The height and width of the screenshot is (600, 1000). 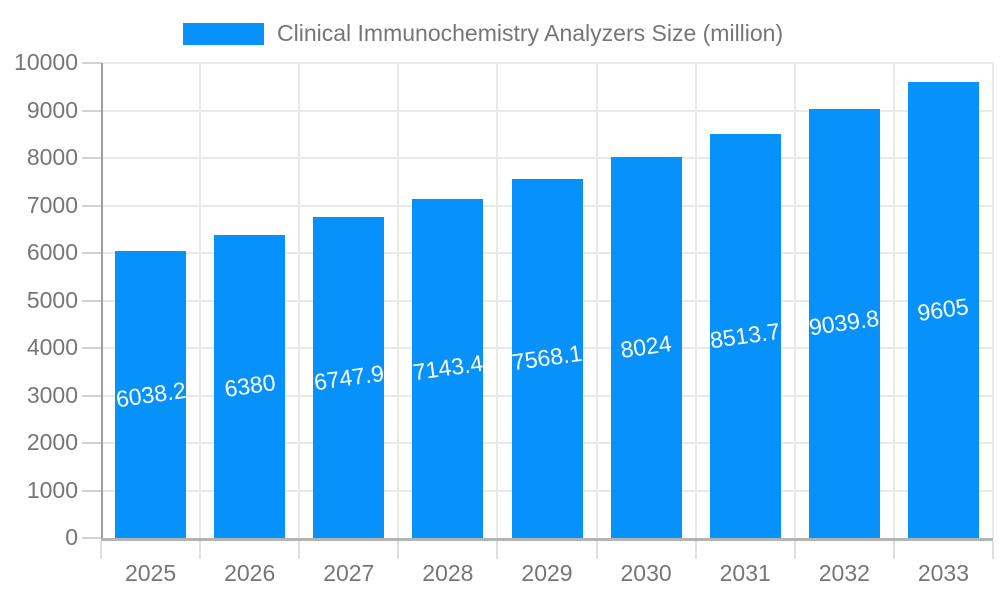 What do you see at coordinates (52, 489) in the screenshot?
I see `y-tick-label: 1000` at bounding box center [52, 489].